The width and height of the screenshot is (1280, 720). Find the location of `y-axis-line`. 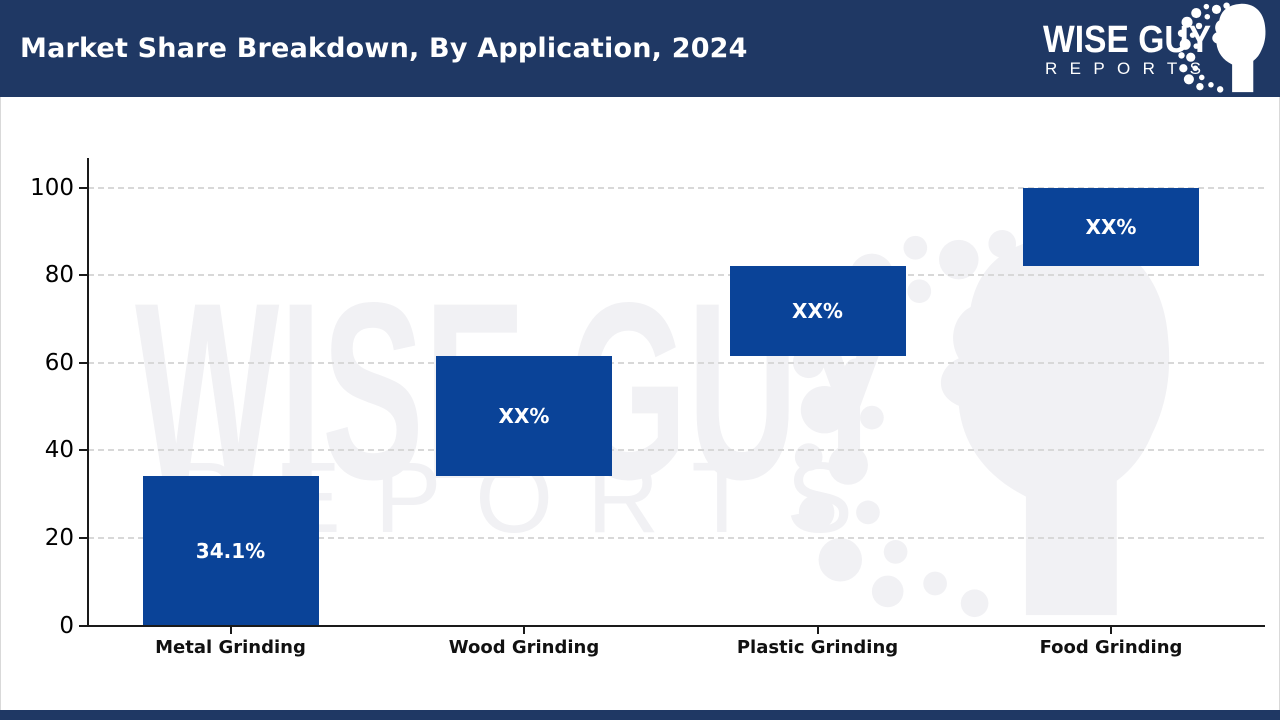

y-axis-line is located at coordinates (88, 392).